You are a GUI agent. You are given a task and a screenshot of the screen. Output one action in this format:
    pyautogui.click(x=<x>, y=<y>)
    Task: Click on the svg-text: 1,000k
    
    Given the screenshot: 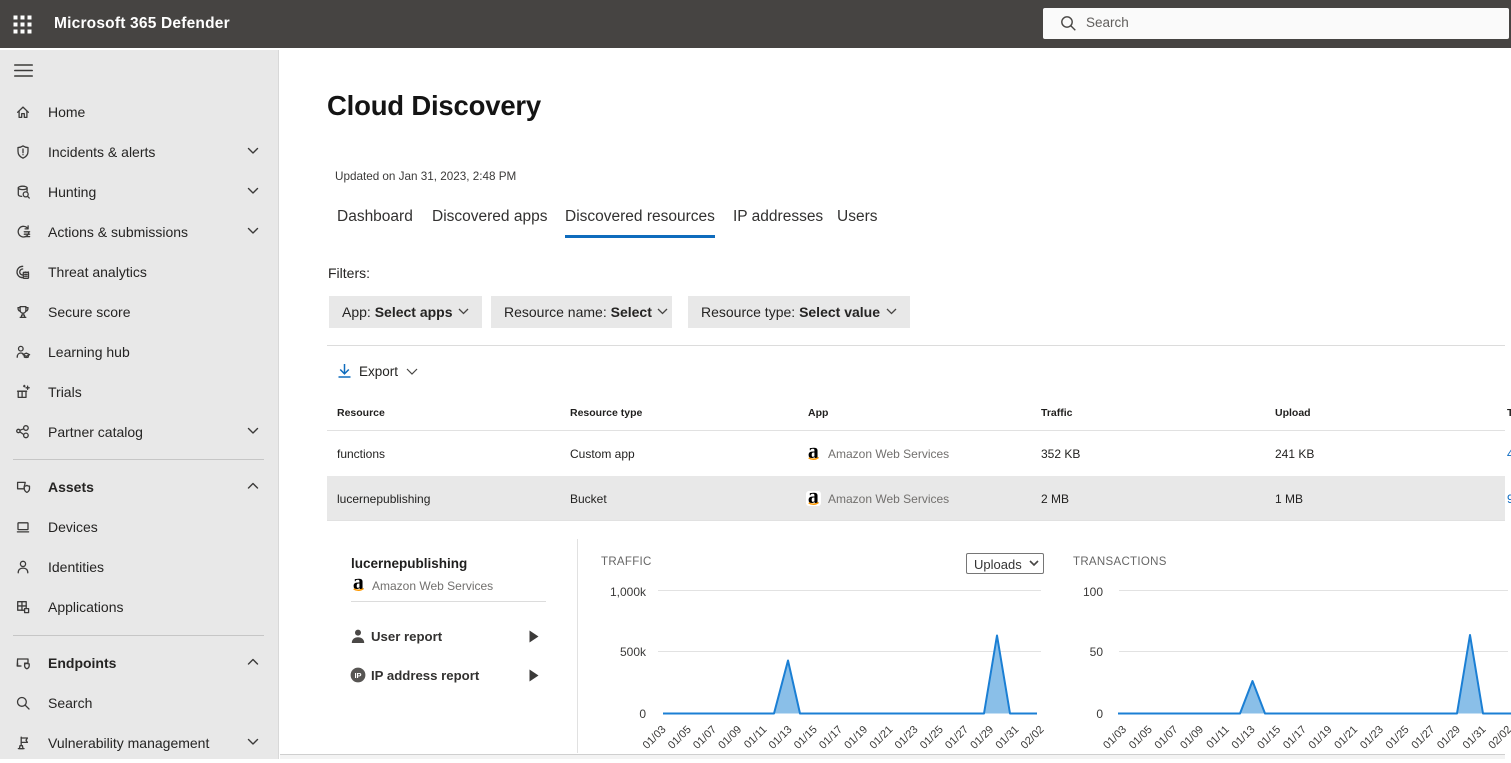 What is the action you would take?
    pyautogui.click(x=628, y=592)
    